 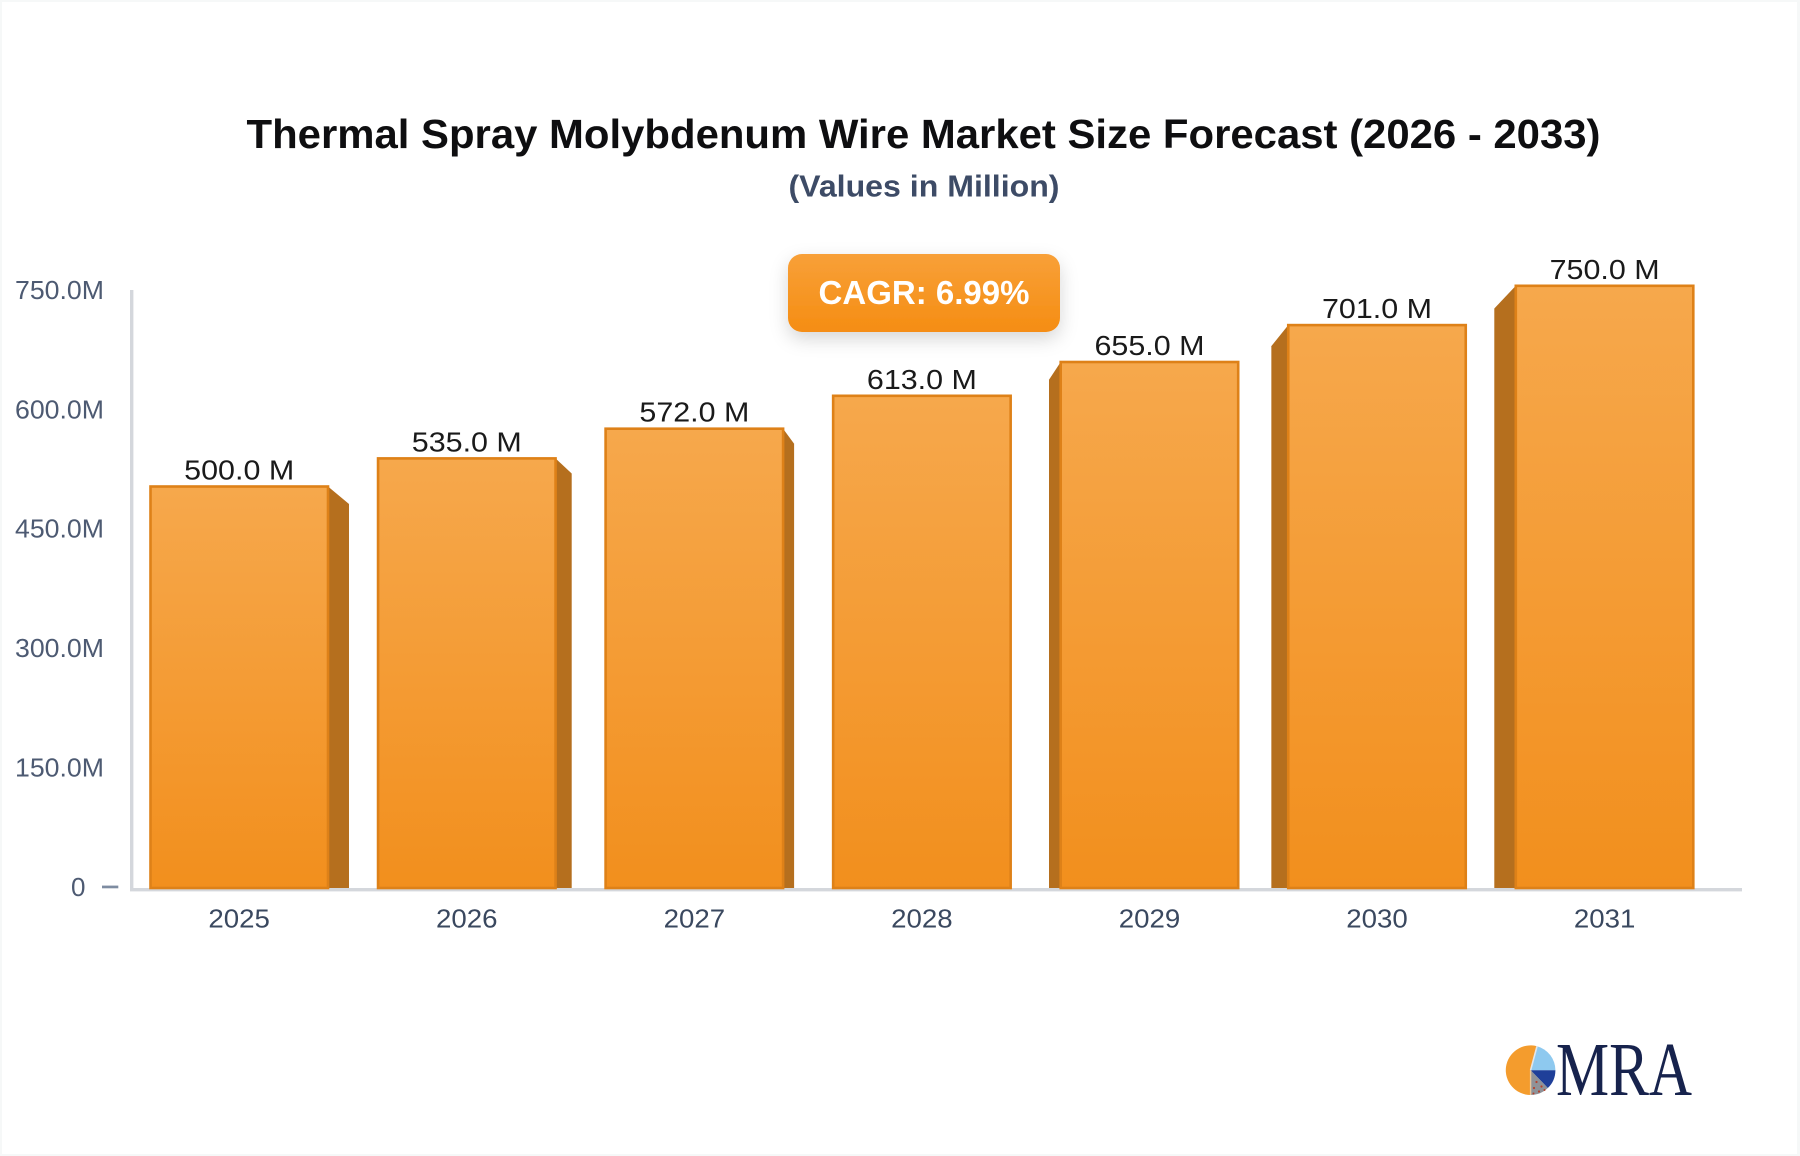 What do you see at coordinates (922, 379) in the screenshot?
I see `svg-text: 613.0 M` at bounding box center [922, 379].